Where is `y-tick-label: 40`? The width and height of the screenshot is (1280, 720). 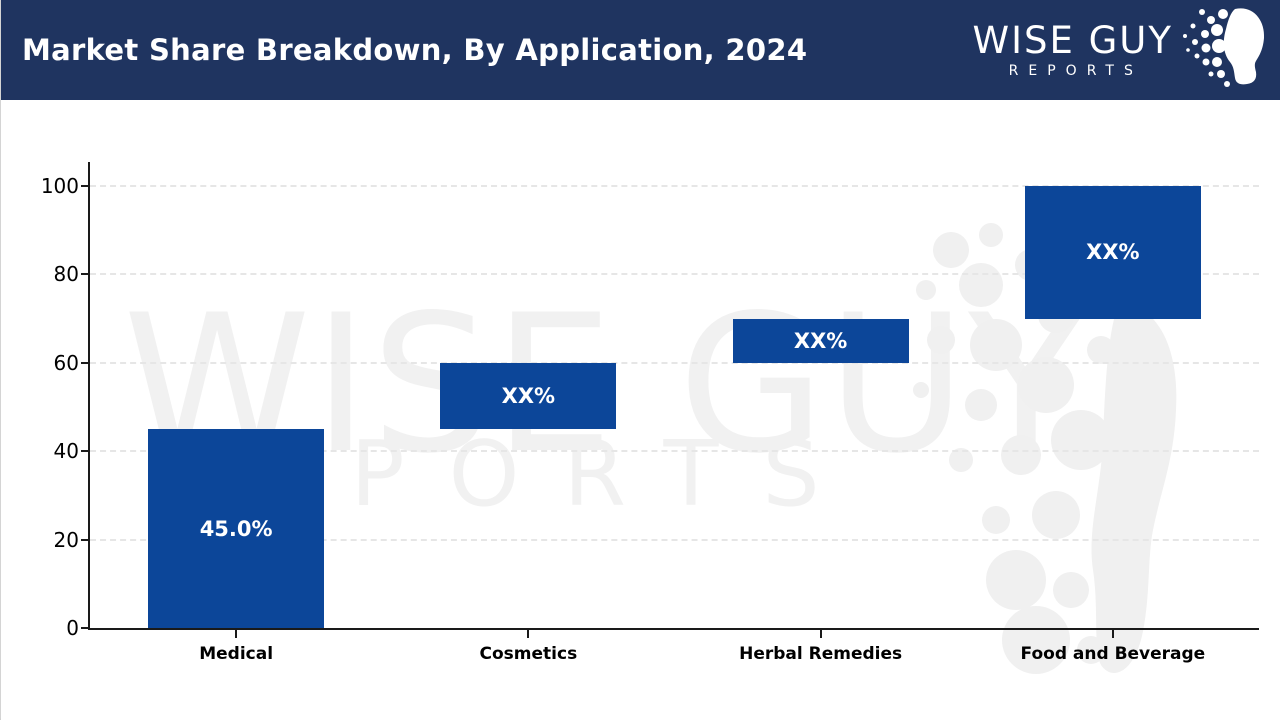 y-tick-label: 40 is located at coordinates (66, 451).